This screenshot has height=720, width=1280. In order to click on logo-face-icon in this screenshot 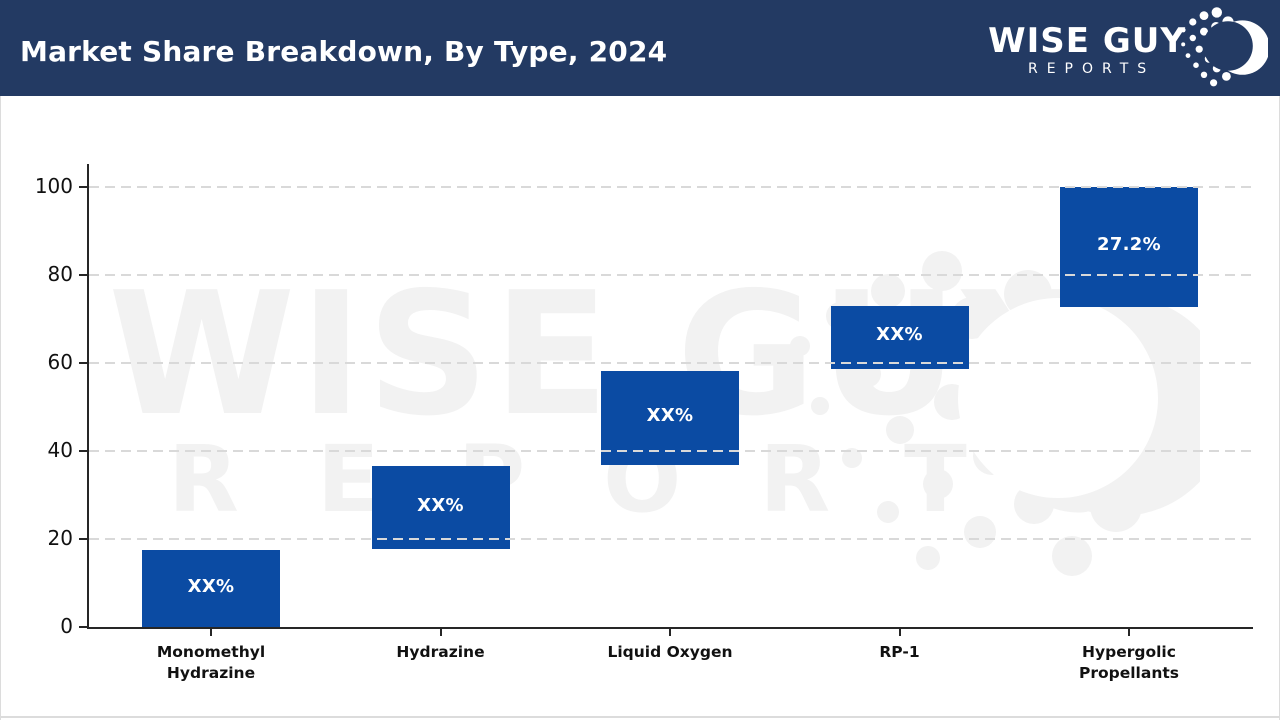, I will do `click(1224, 47)`.